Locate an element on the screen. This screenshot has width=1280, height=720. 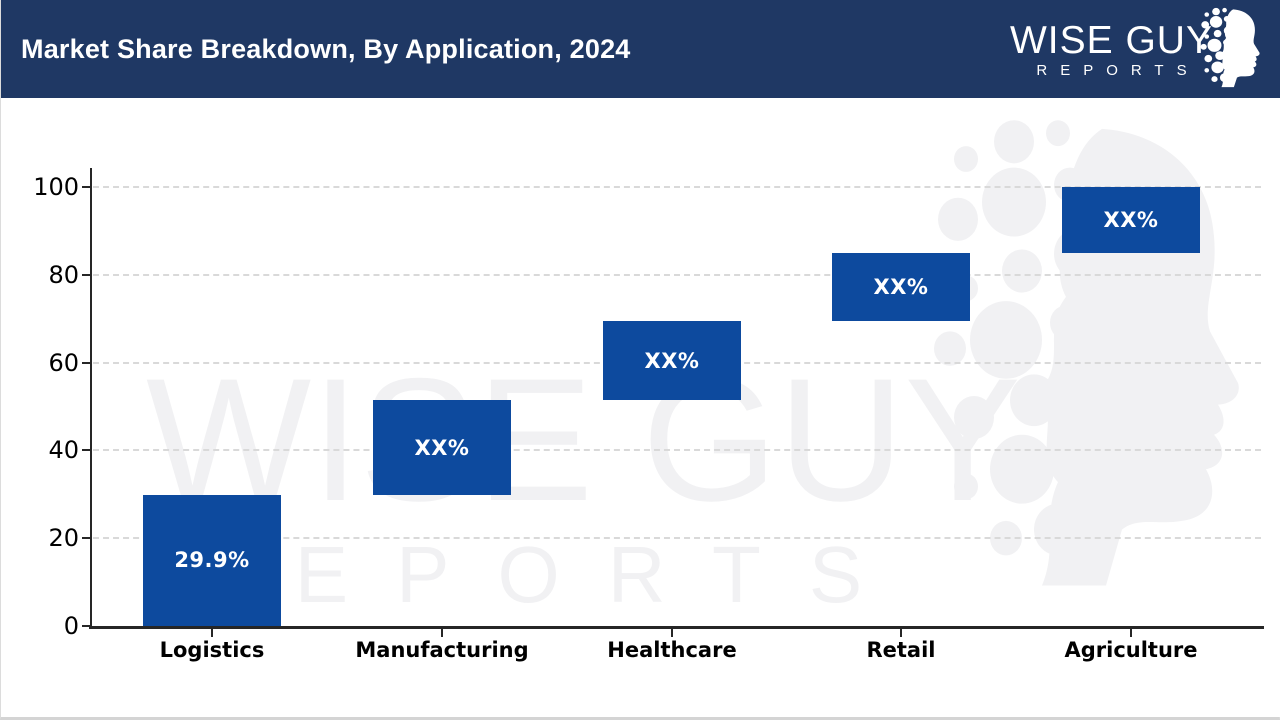
logo-text: WISE GUY REPORTS is located at coordinates (1111, 49).